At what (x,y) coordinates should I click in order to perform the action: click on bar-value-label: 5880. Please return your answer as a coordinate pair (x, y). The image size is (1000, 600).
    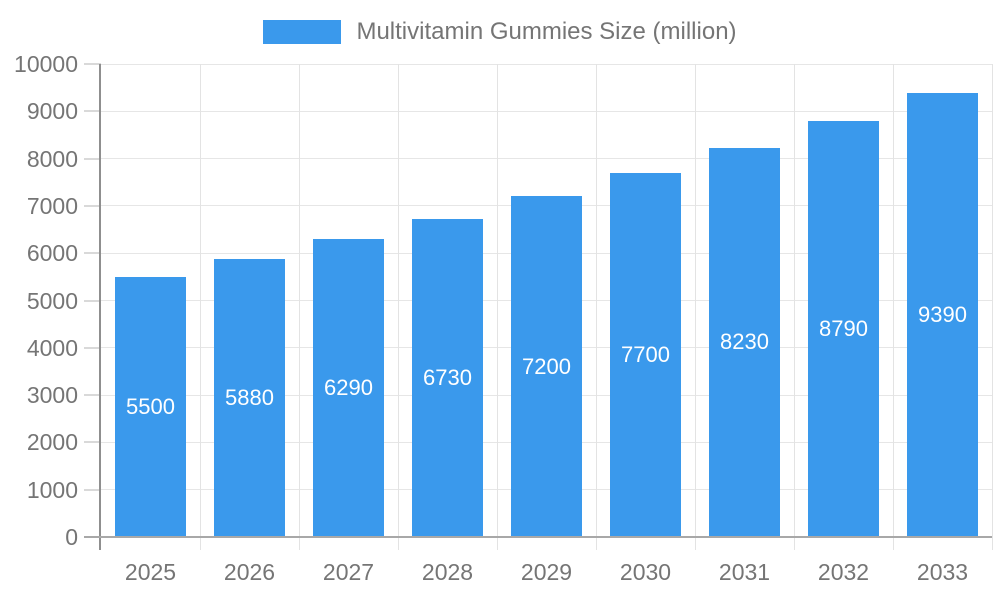
    Looking at the image, I should click on (249, 397).